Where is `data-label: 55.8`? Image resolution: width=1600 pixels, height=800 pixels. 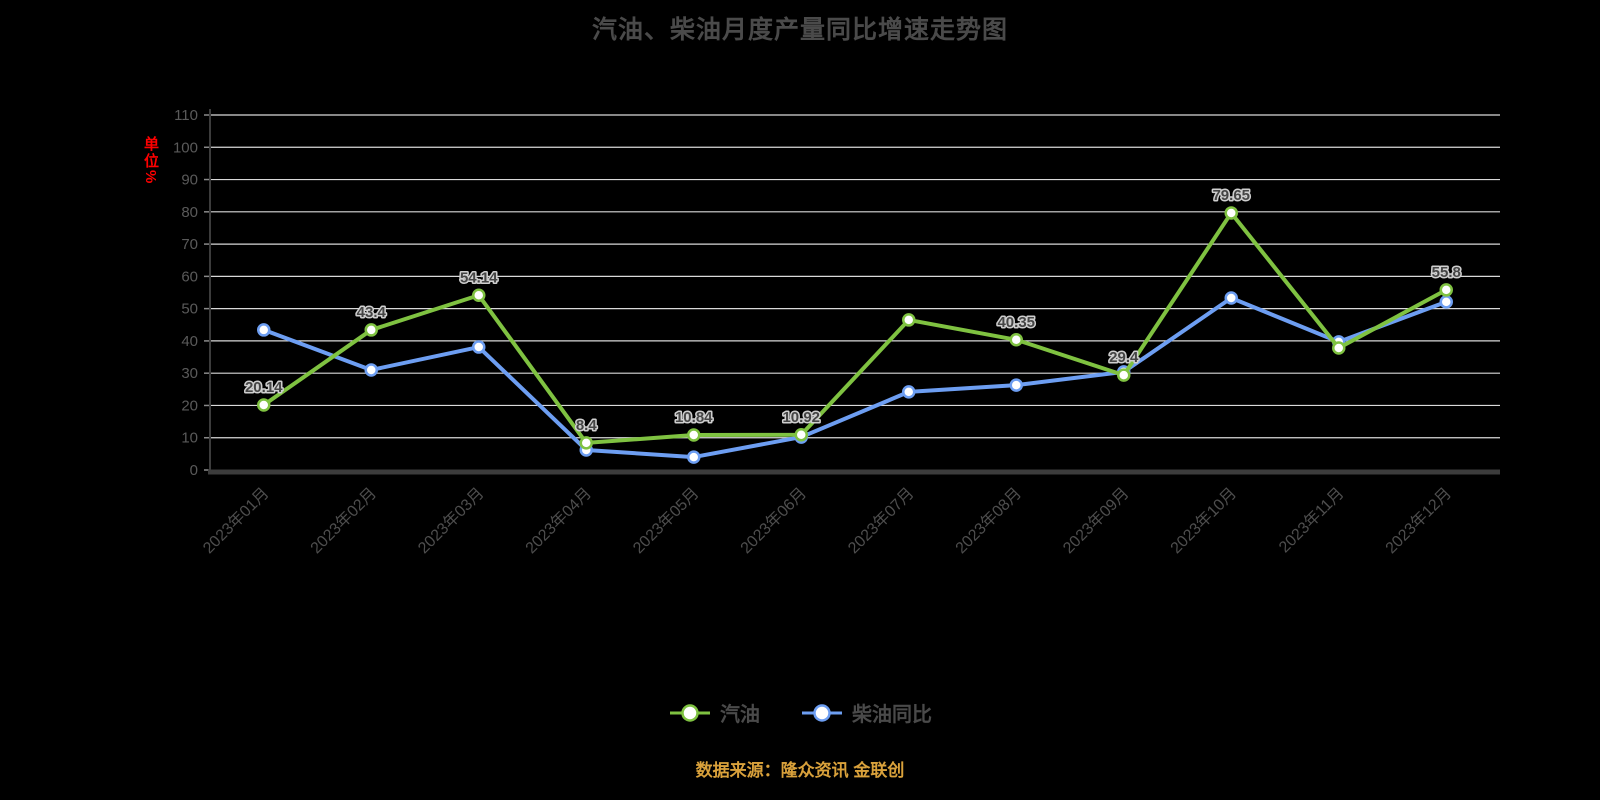
data-label: 55.8 is located at coordinates (1446, 272).